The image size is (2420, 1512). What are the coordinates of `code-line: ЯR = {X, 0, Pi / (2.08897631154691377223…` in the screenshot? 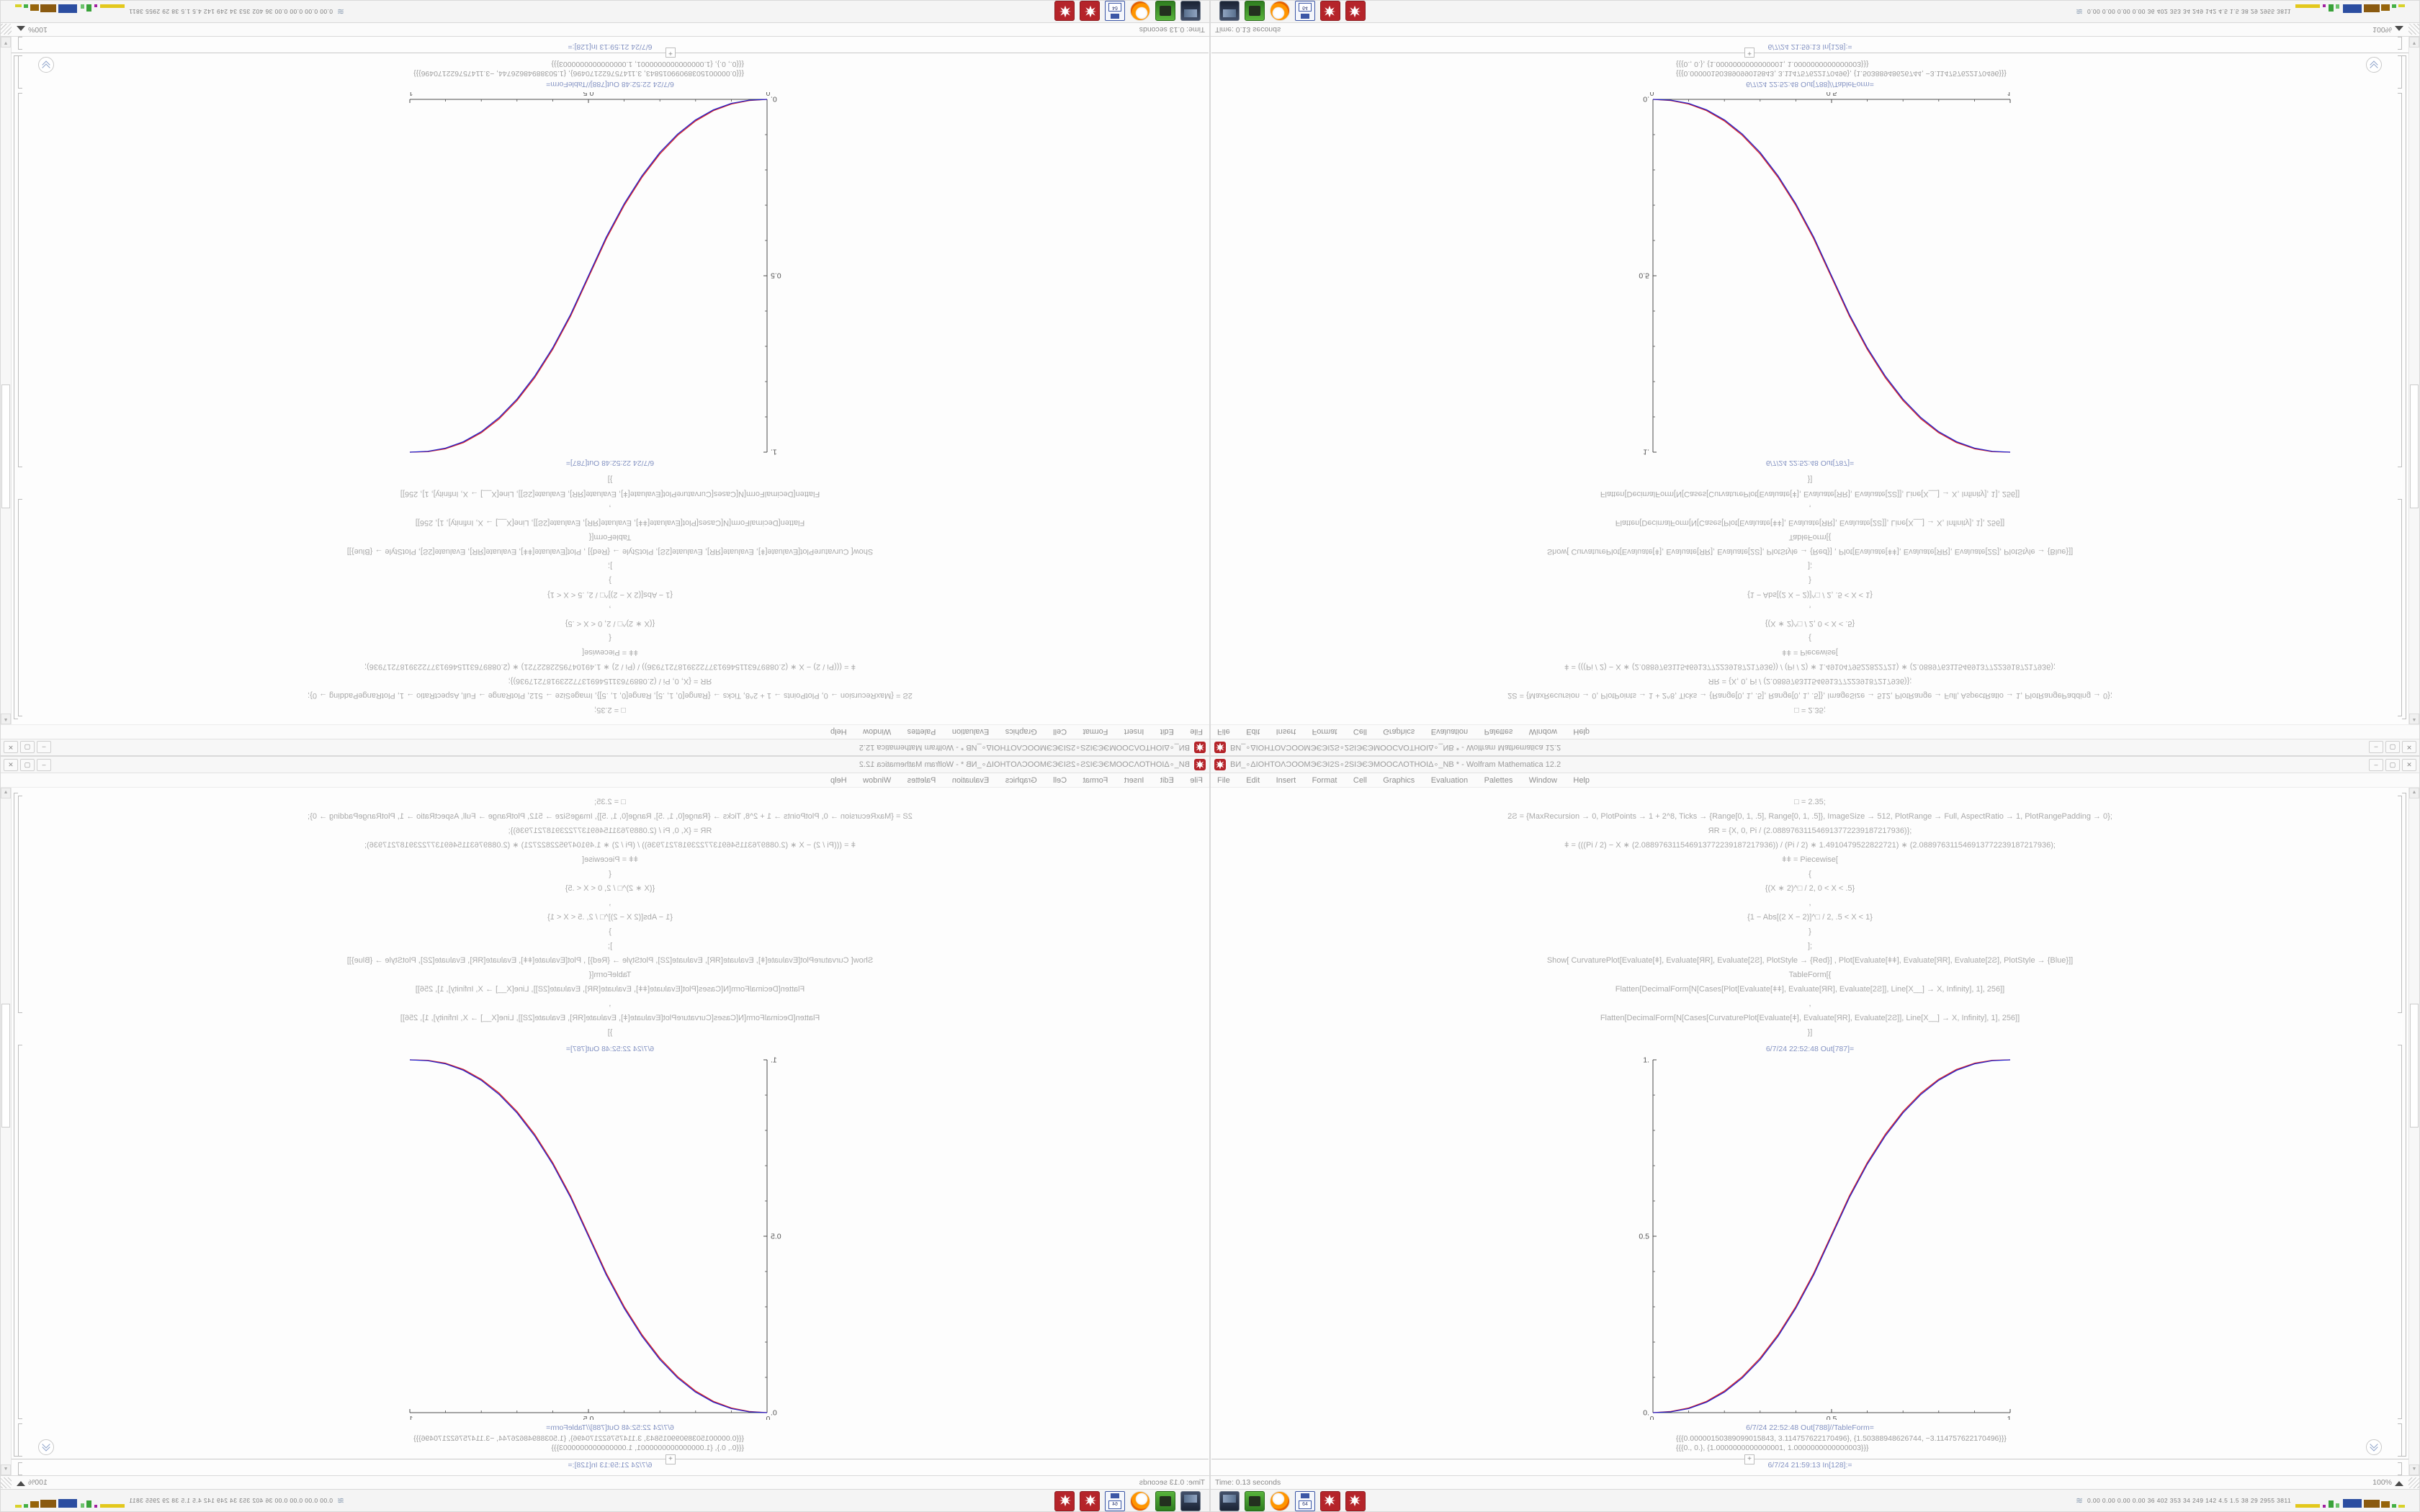 It's located at (1810, 681).